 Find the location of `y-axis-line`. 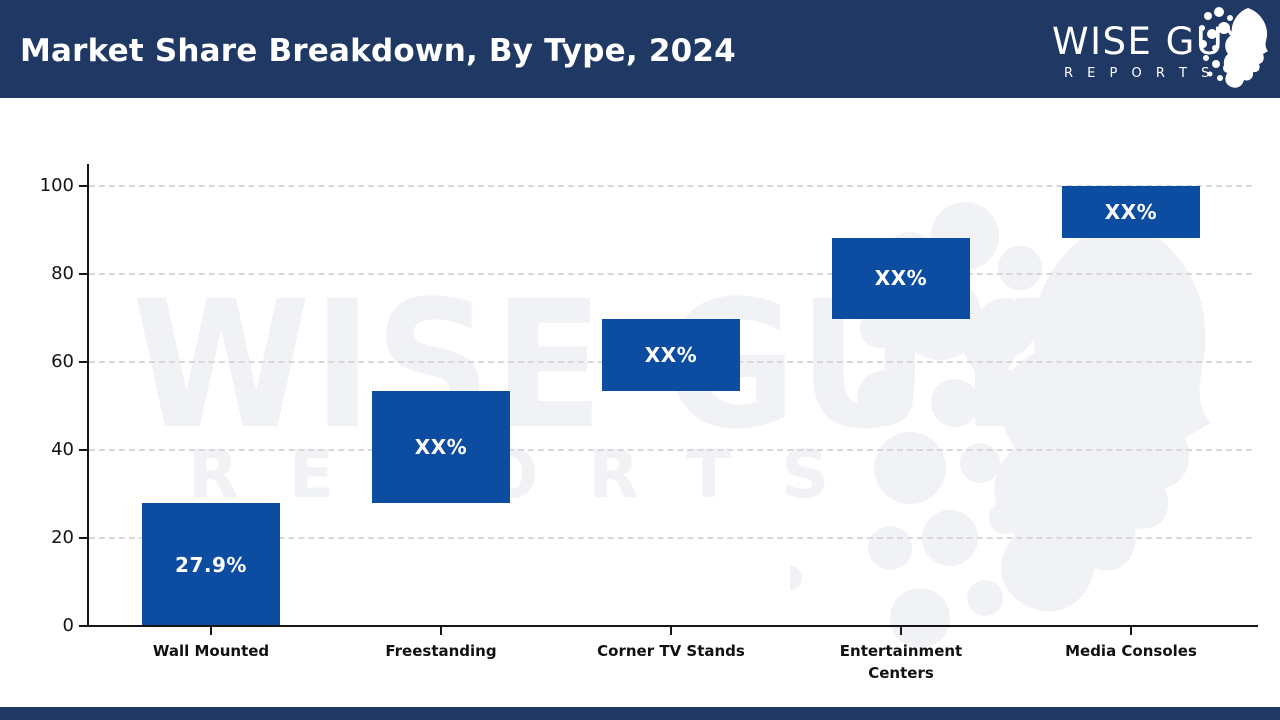

y-axis-line is located at coordinates (88, 395).